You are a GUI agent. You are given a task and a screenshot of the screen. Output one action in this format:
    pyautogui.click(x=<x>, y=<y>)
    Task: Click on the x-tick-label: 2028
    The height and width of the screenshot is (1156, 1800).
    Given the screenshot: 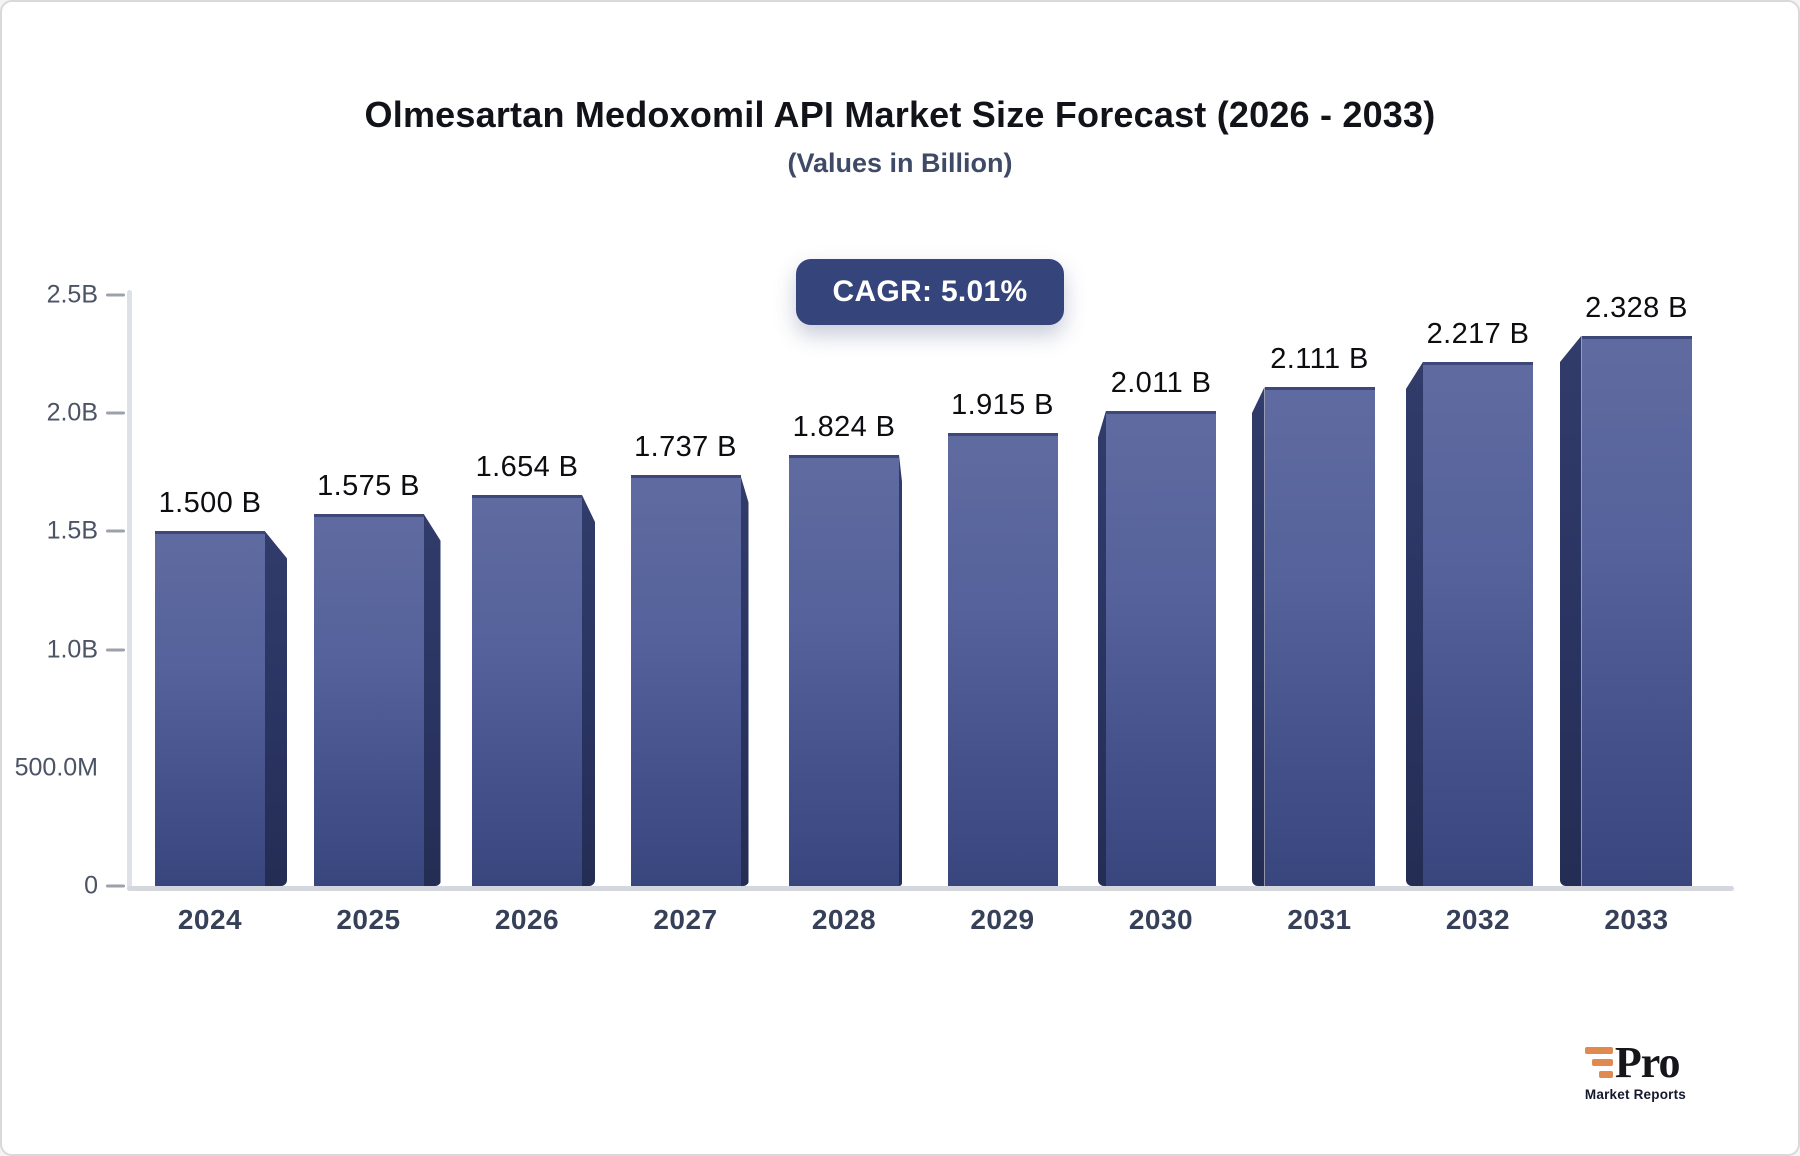 What is the action you would take?
    pyautogui.click(x=844, y=919)
    